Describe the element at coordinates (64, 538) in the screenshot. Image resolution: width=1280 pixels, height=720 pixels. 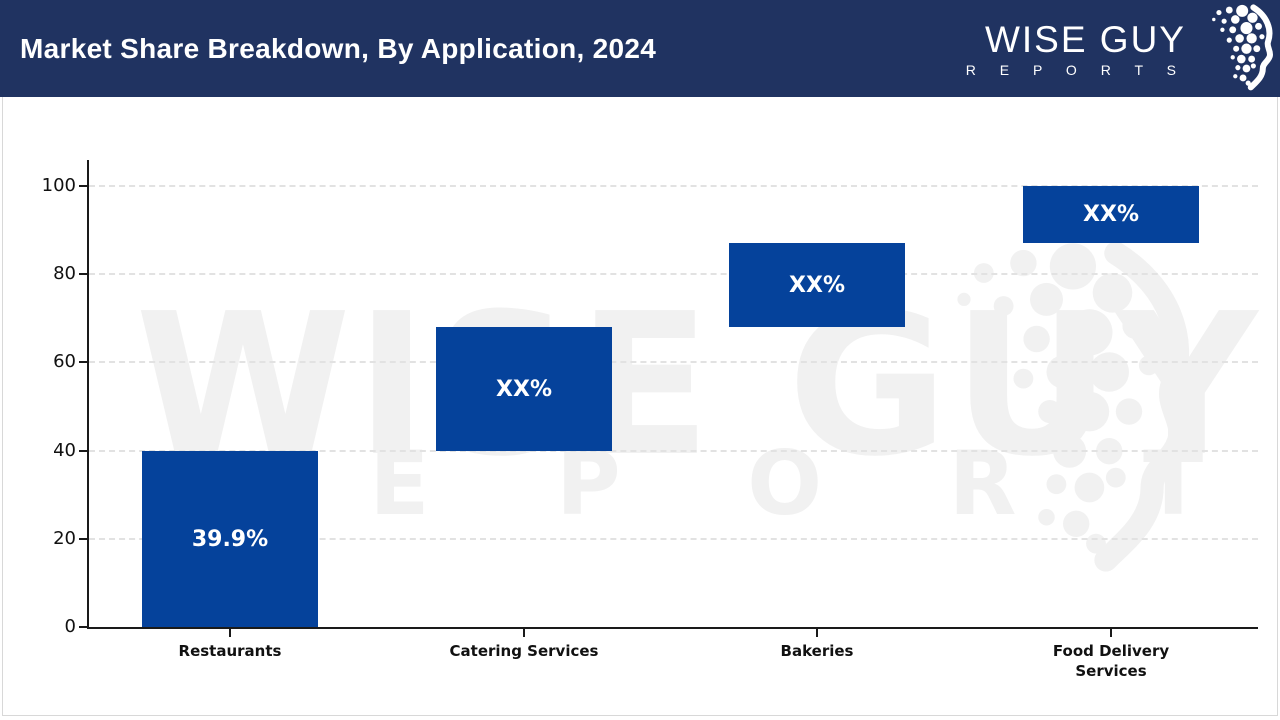
I see `y-tick-label: 20` at that location.